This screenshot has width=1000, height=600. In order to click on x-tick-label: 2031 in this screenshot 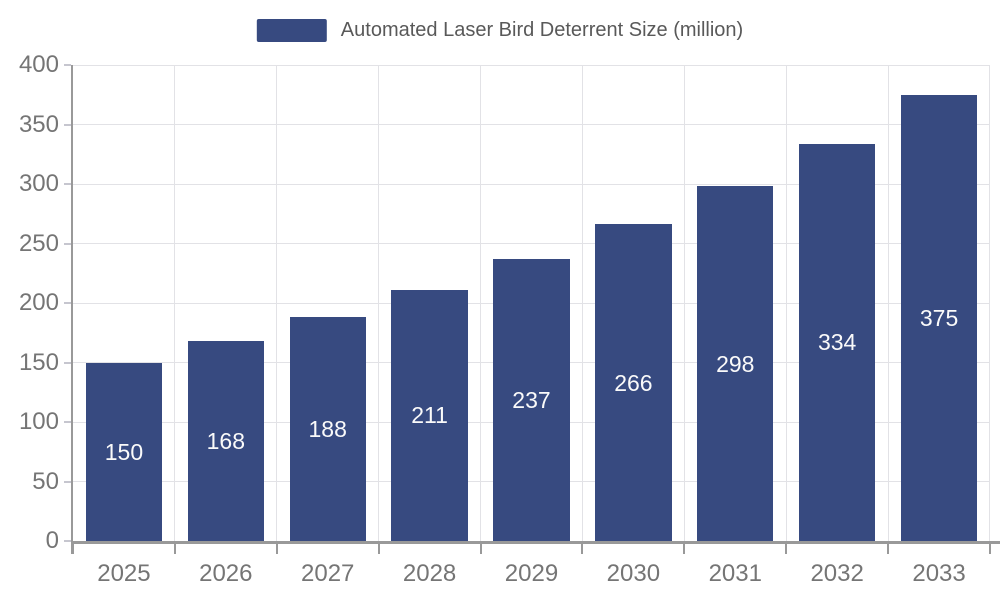, I will do `click(735, 573)`.